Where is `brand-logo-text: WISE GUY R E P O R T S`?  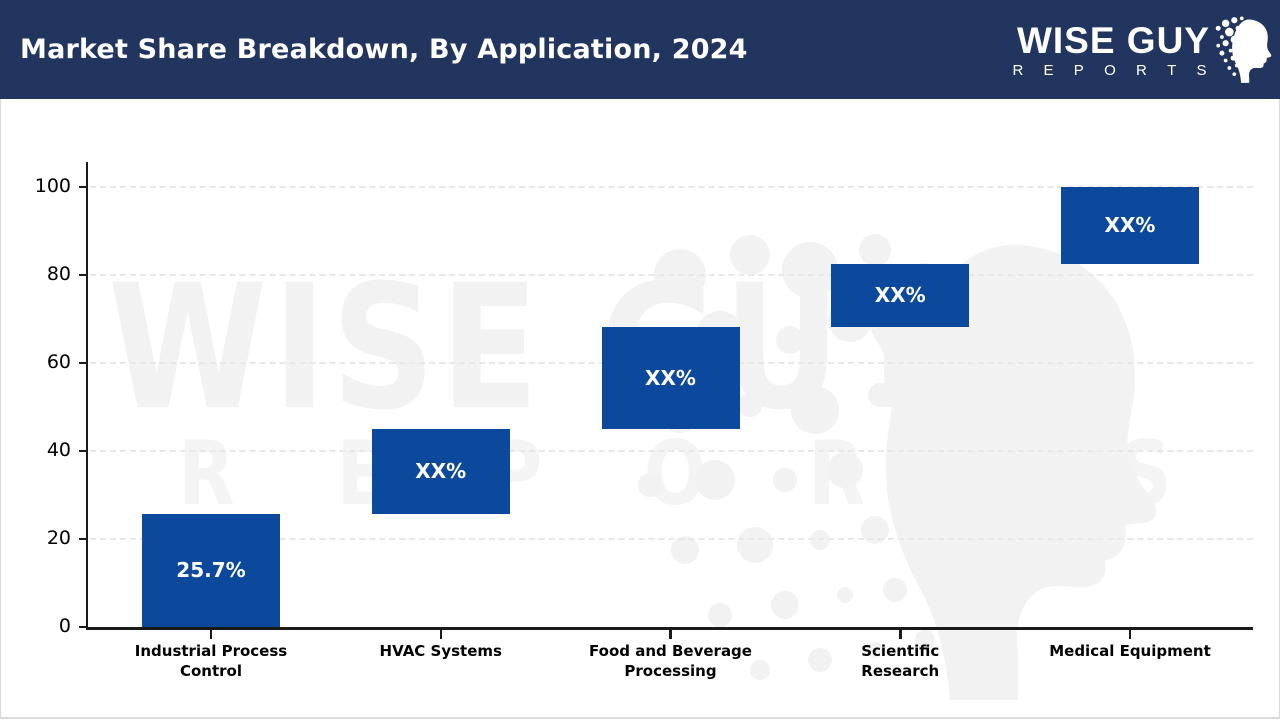
brand-logo-text: WISE GUY R E P O R T S is located at coordinates (1111, 50).